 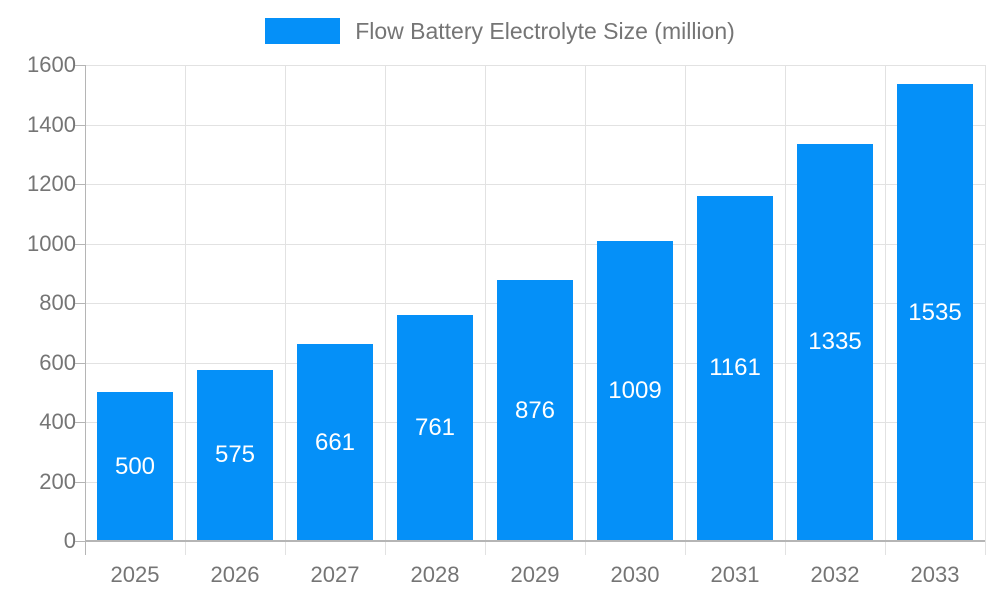 What do you see at coordinates (545, 30) in the screenshot?
I see `legend-label: Flow Battery Electrolyte Size (million)` at bounding box center [545, 30].